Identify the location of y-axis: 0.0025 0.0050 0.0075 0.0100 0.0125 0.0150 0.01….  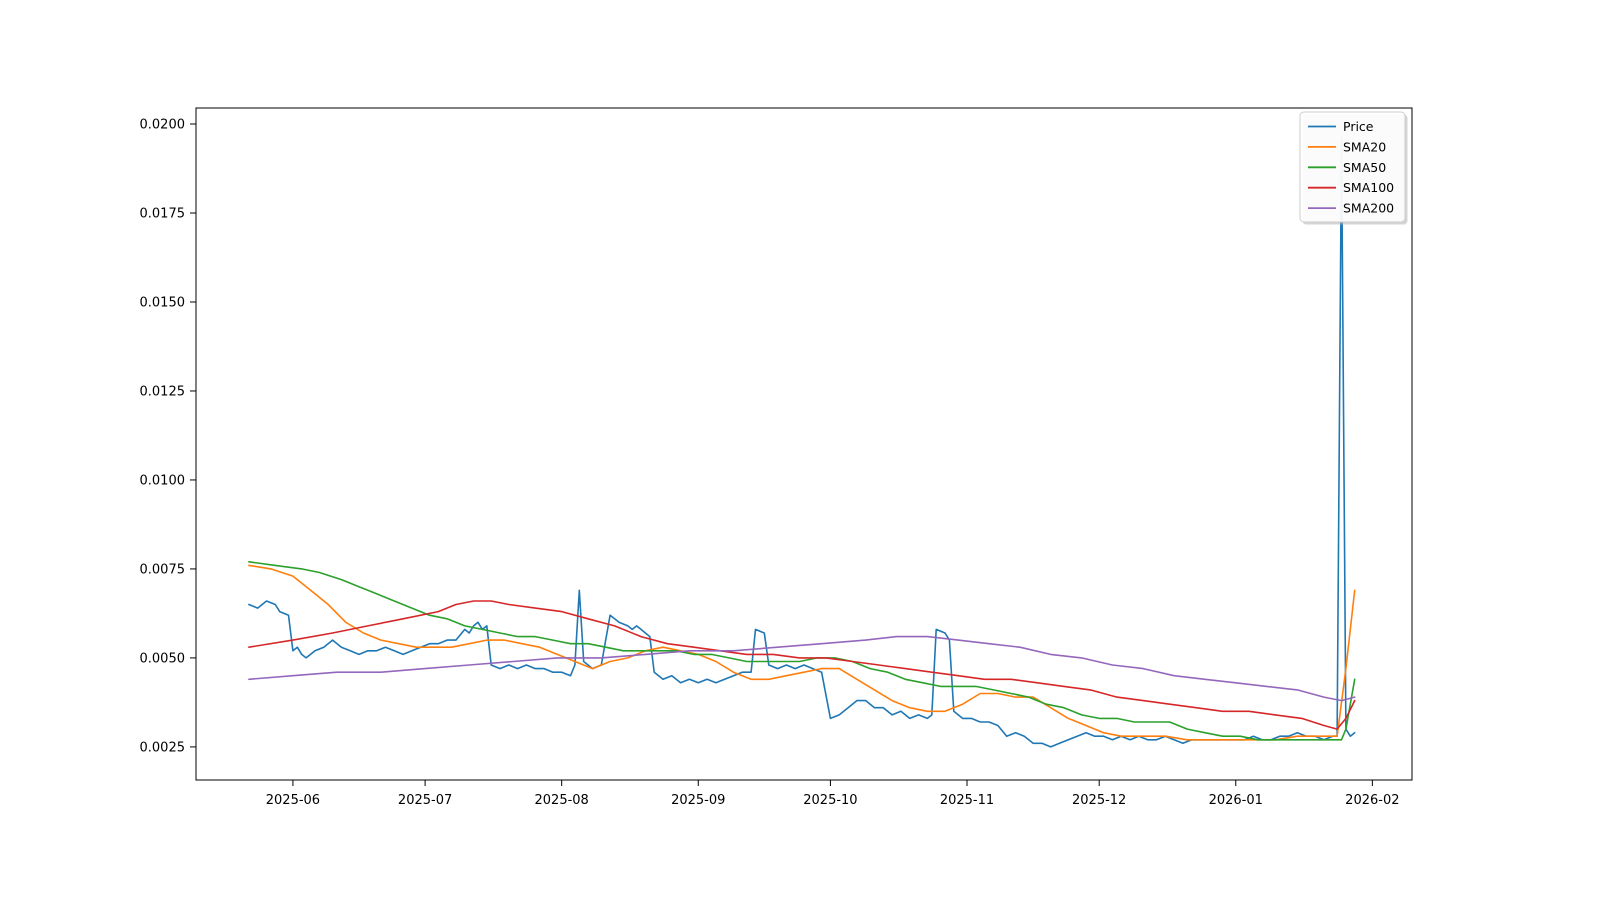
(168, 436).